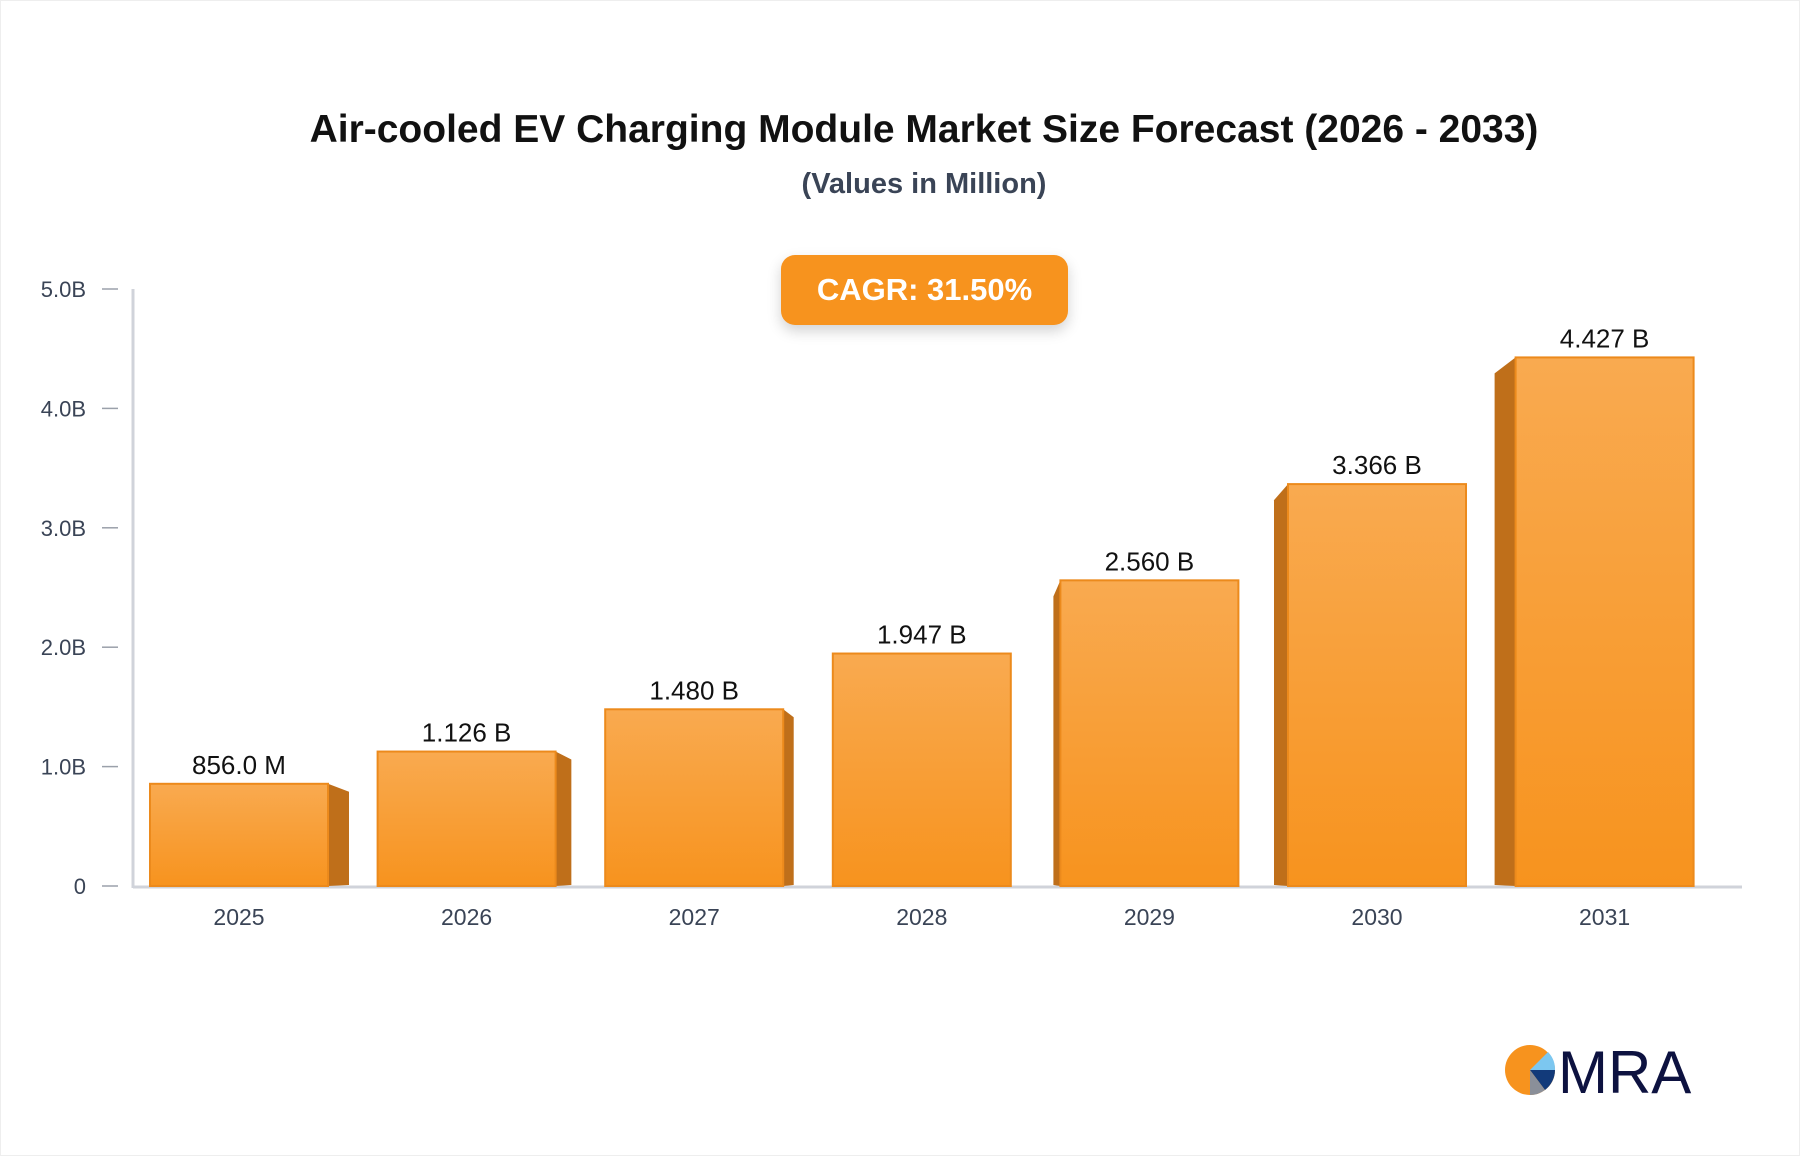  What do you see at coordinates (467, 733) in the screenshot?
I see `bar-value-label: 1.126 B` at bounding box center [467, 733].